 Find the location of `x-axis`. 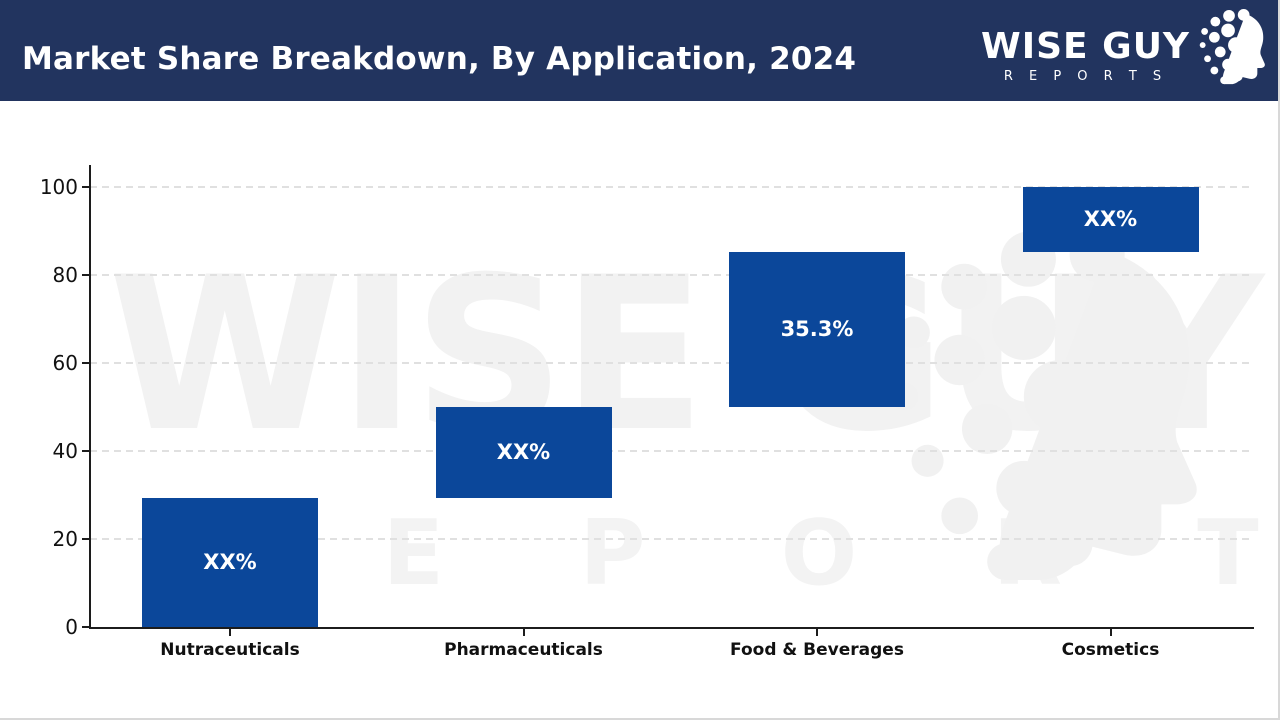

x-axis is located at coordinates (671, 628).